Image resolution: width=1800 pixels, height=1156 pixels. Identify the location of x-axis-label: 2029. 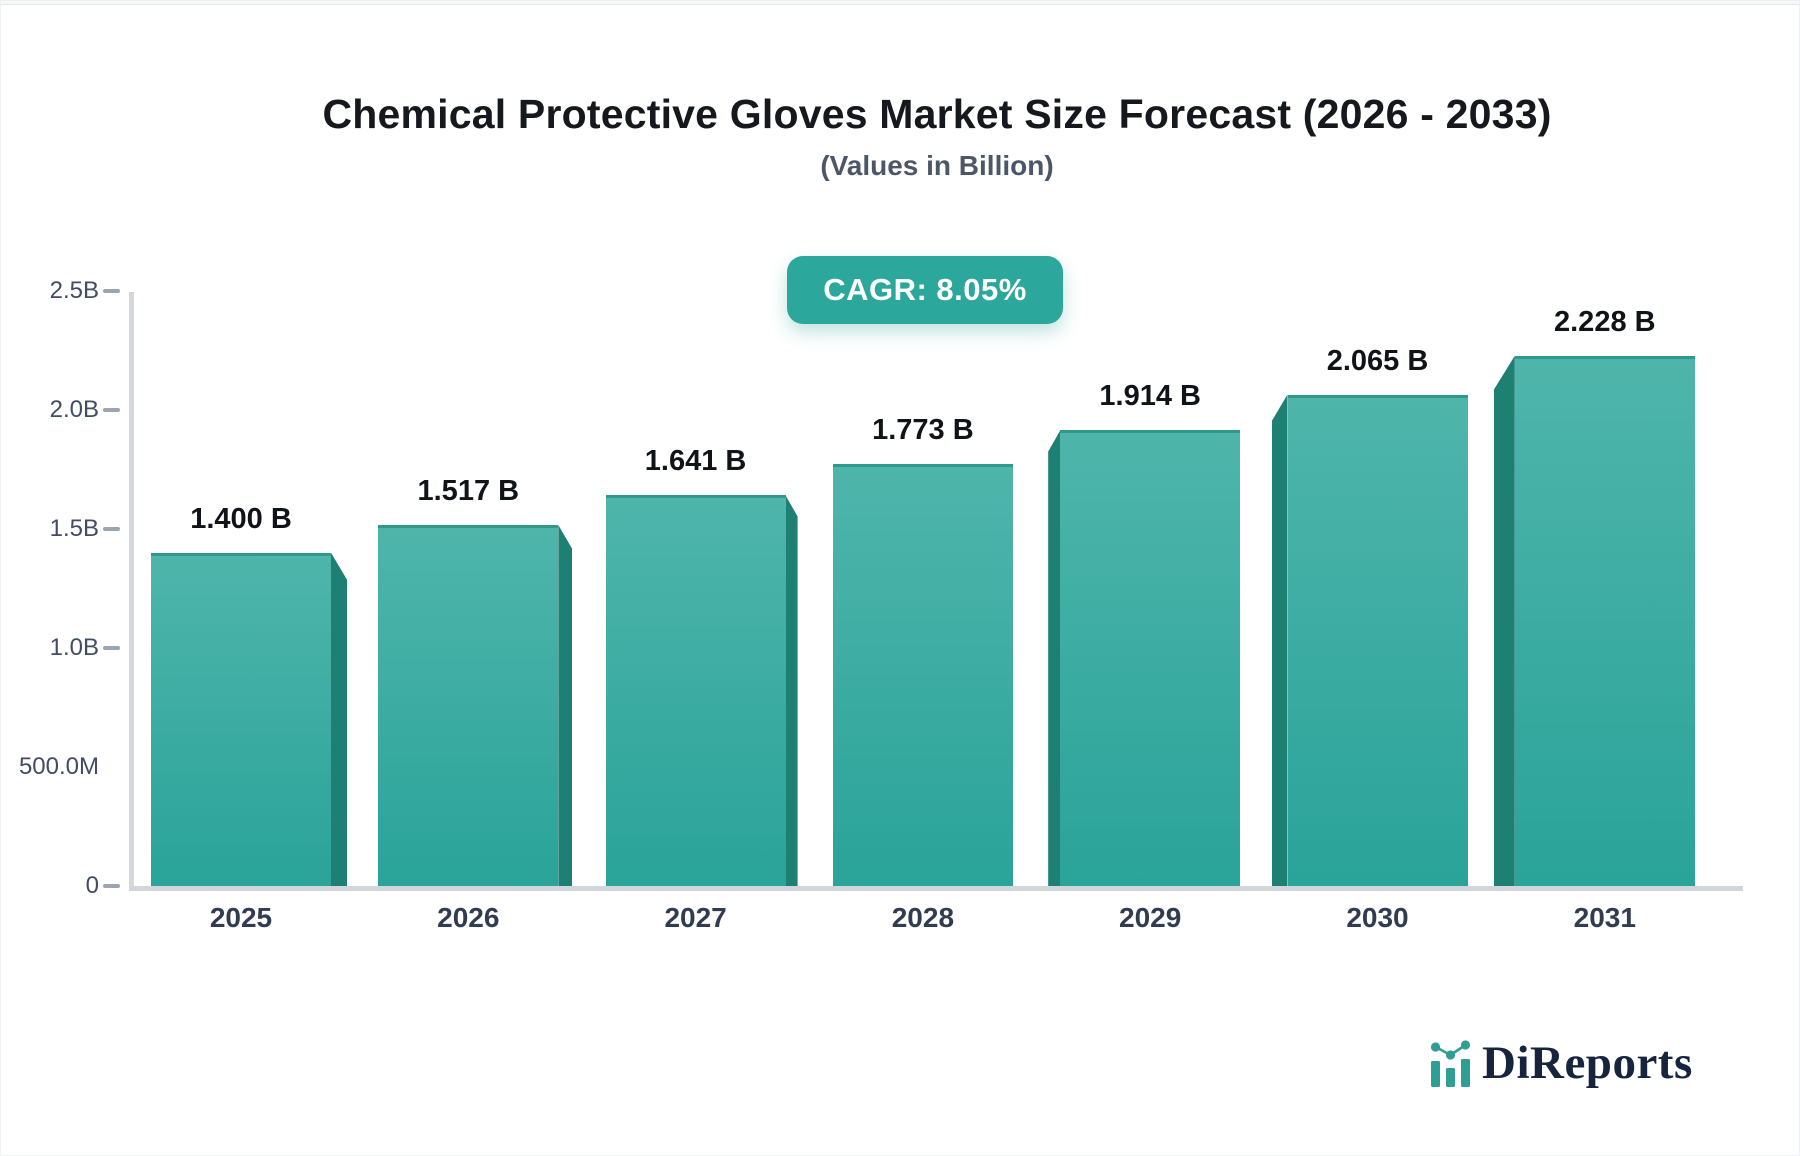
(1150, 917).